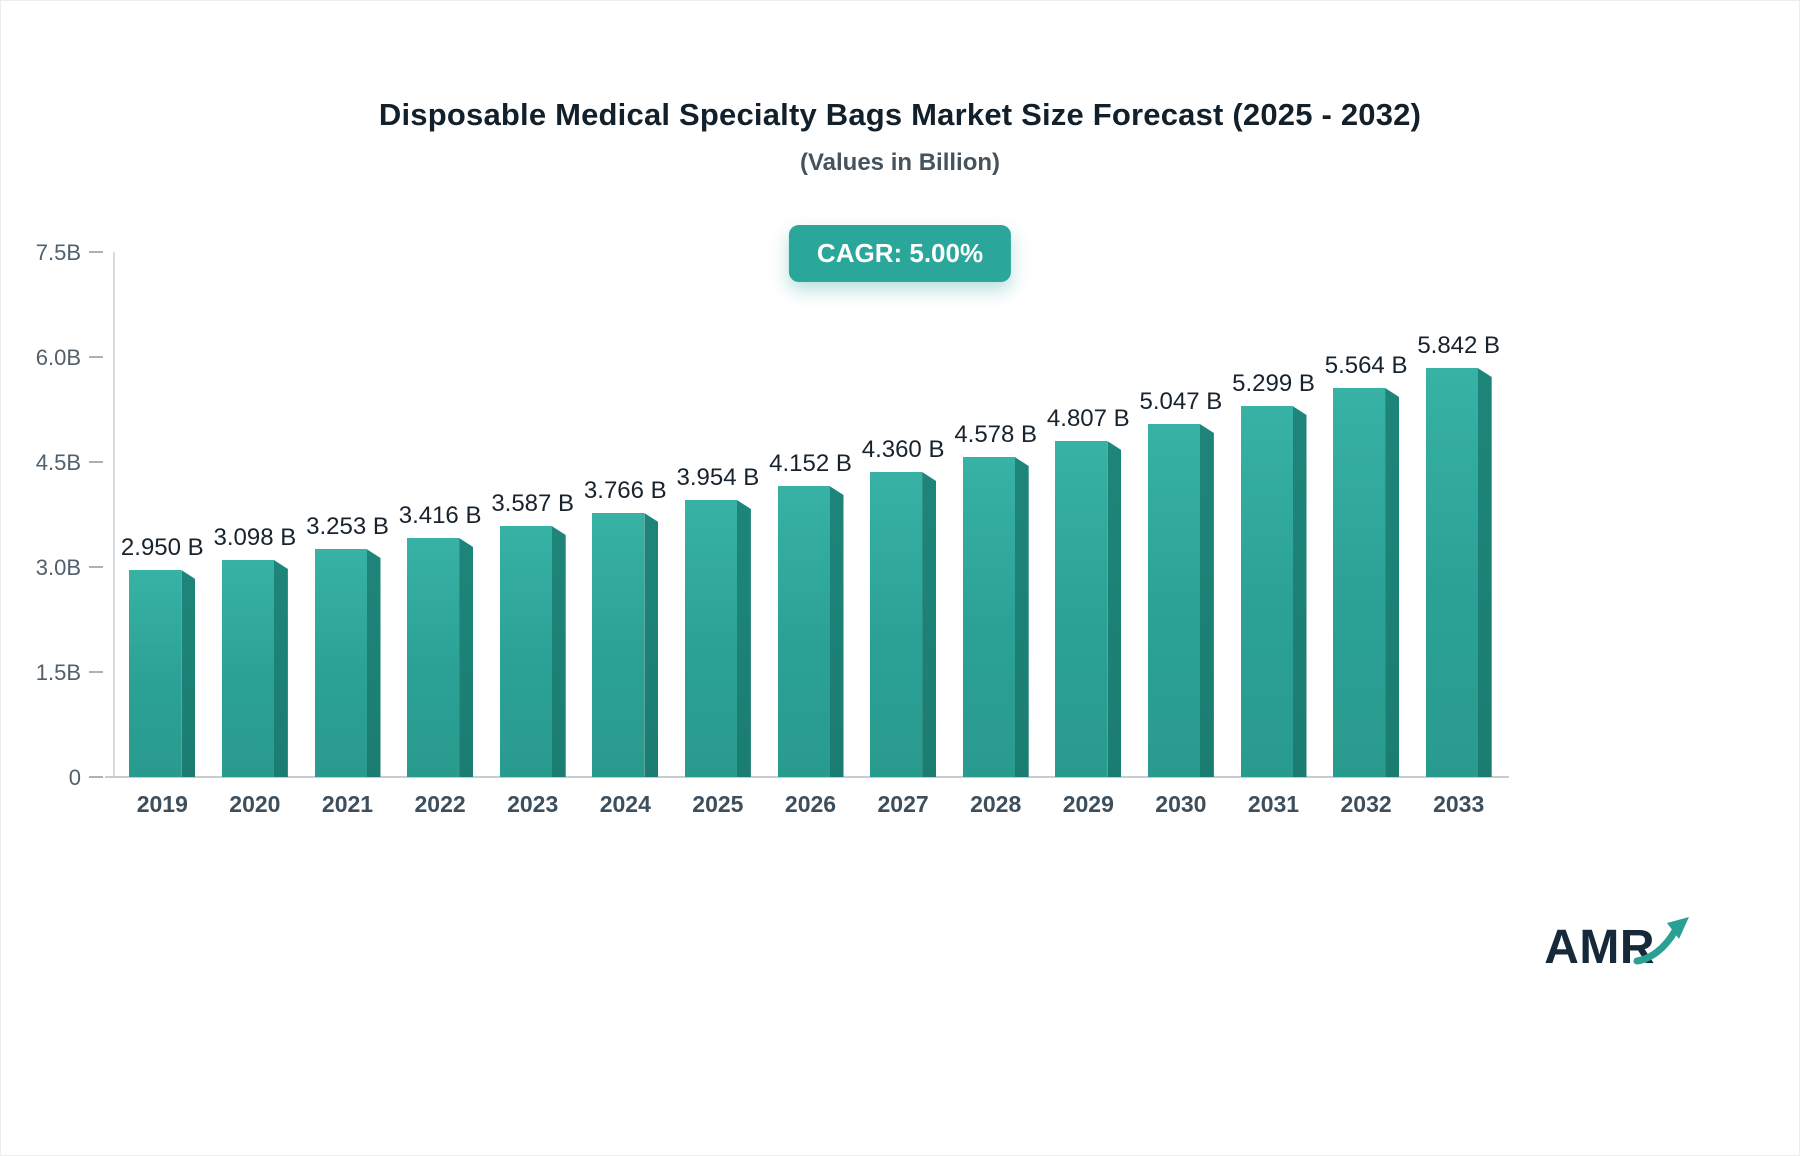 The image size is (1800, 1156). Describe the element at coordinates (903, 449) in the screenshot. I see `bar-value-label: 4.360 B` at that location.